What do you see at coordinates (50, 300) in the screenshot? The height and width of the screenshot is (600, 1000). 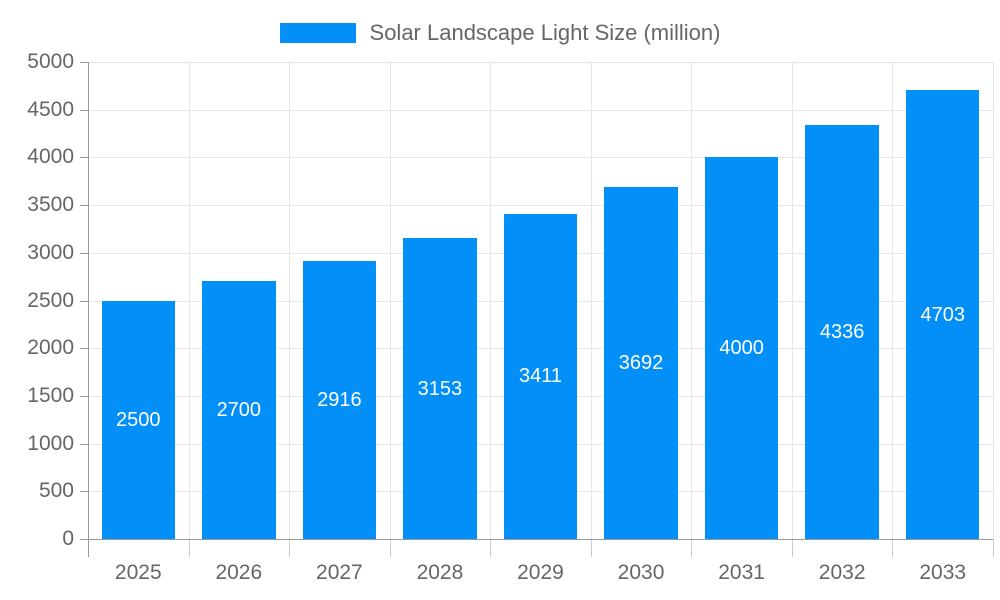 I see `y-axis-label: 2500` at bounding box center [50, 300].